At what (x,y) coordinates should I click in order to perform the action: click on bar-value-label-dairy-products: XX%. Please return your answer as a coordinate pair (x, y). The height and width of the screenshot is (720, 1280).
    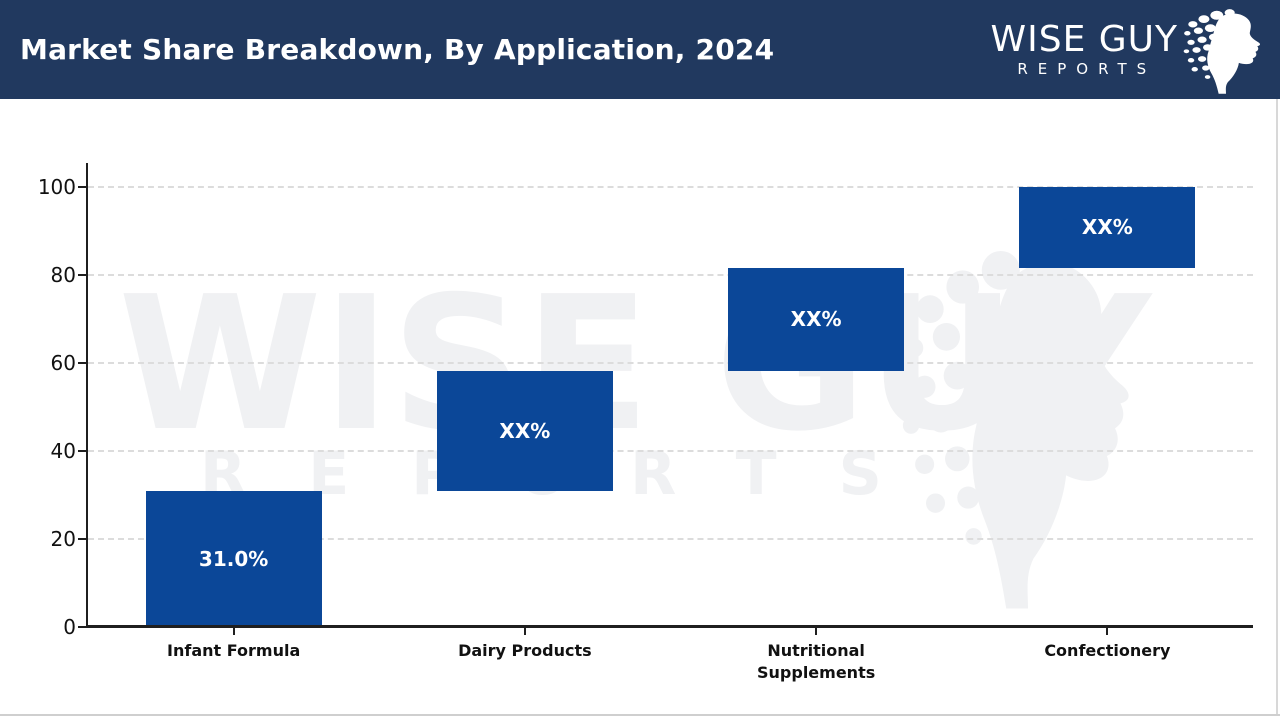
    Looking at the image, I should click on (525, 430).